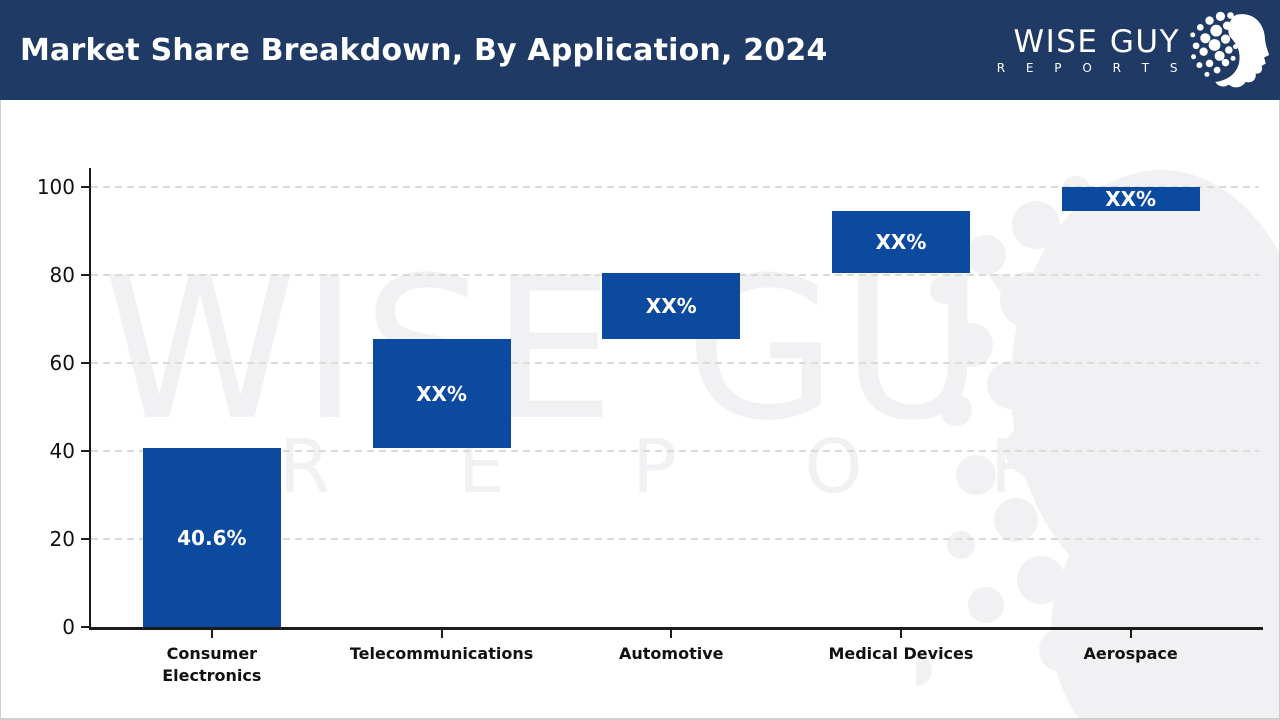 The image size is (1280, 720). I want to click on y-tick-label: 100, so click(55, 186).